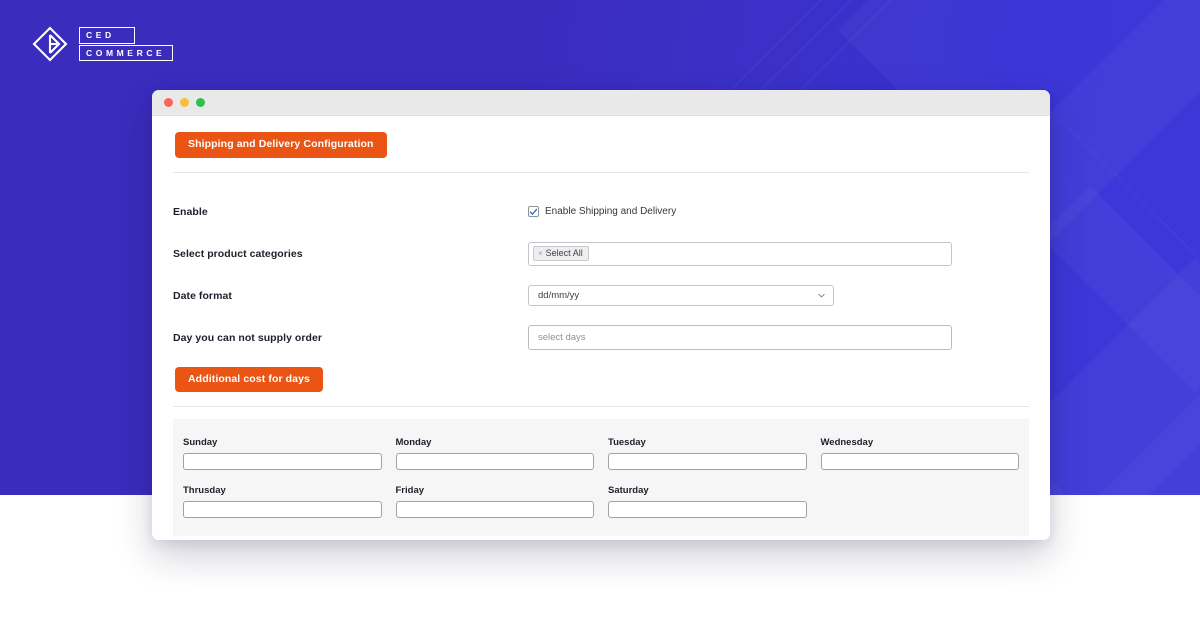 This screenshot has width=1200, height=628. I want to click on label-enable: Enable, so click(190, 211).